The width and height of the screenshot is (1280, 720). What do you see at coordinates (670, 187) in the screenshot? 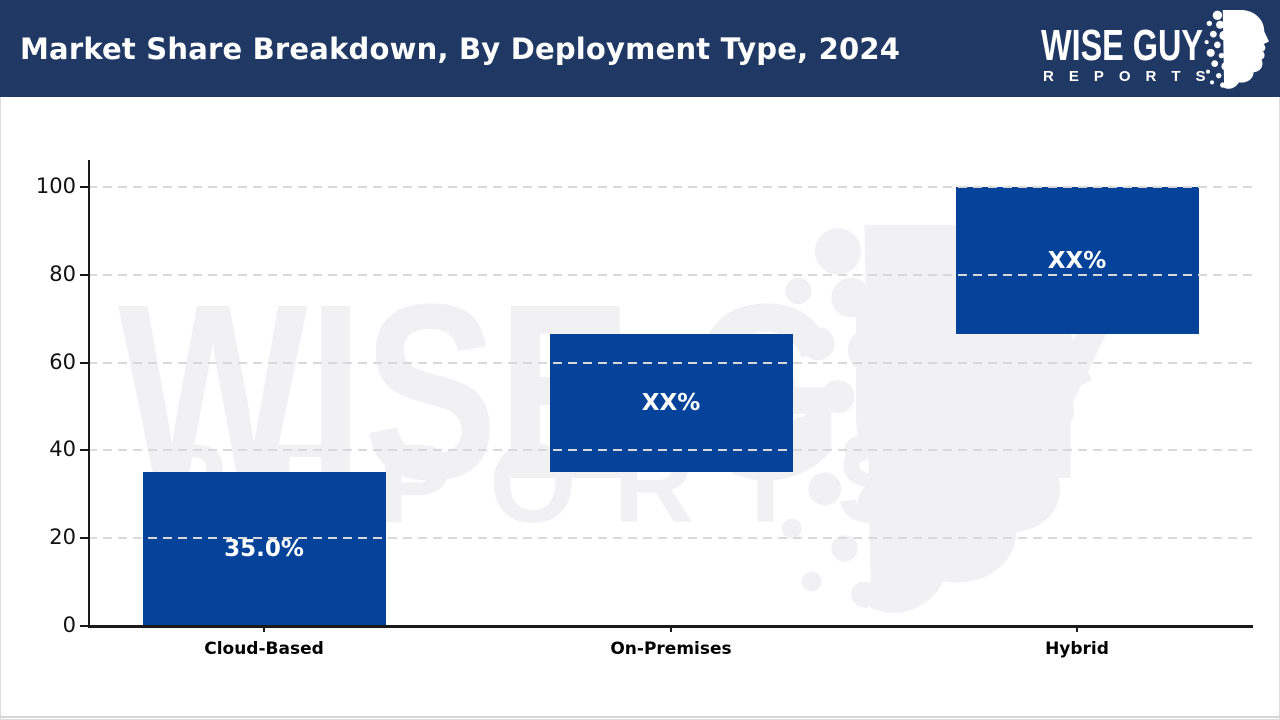
I see `gridline-y100` at bounding box center [670, 187].